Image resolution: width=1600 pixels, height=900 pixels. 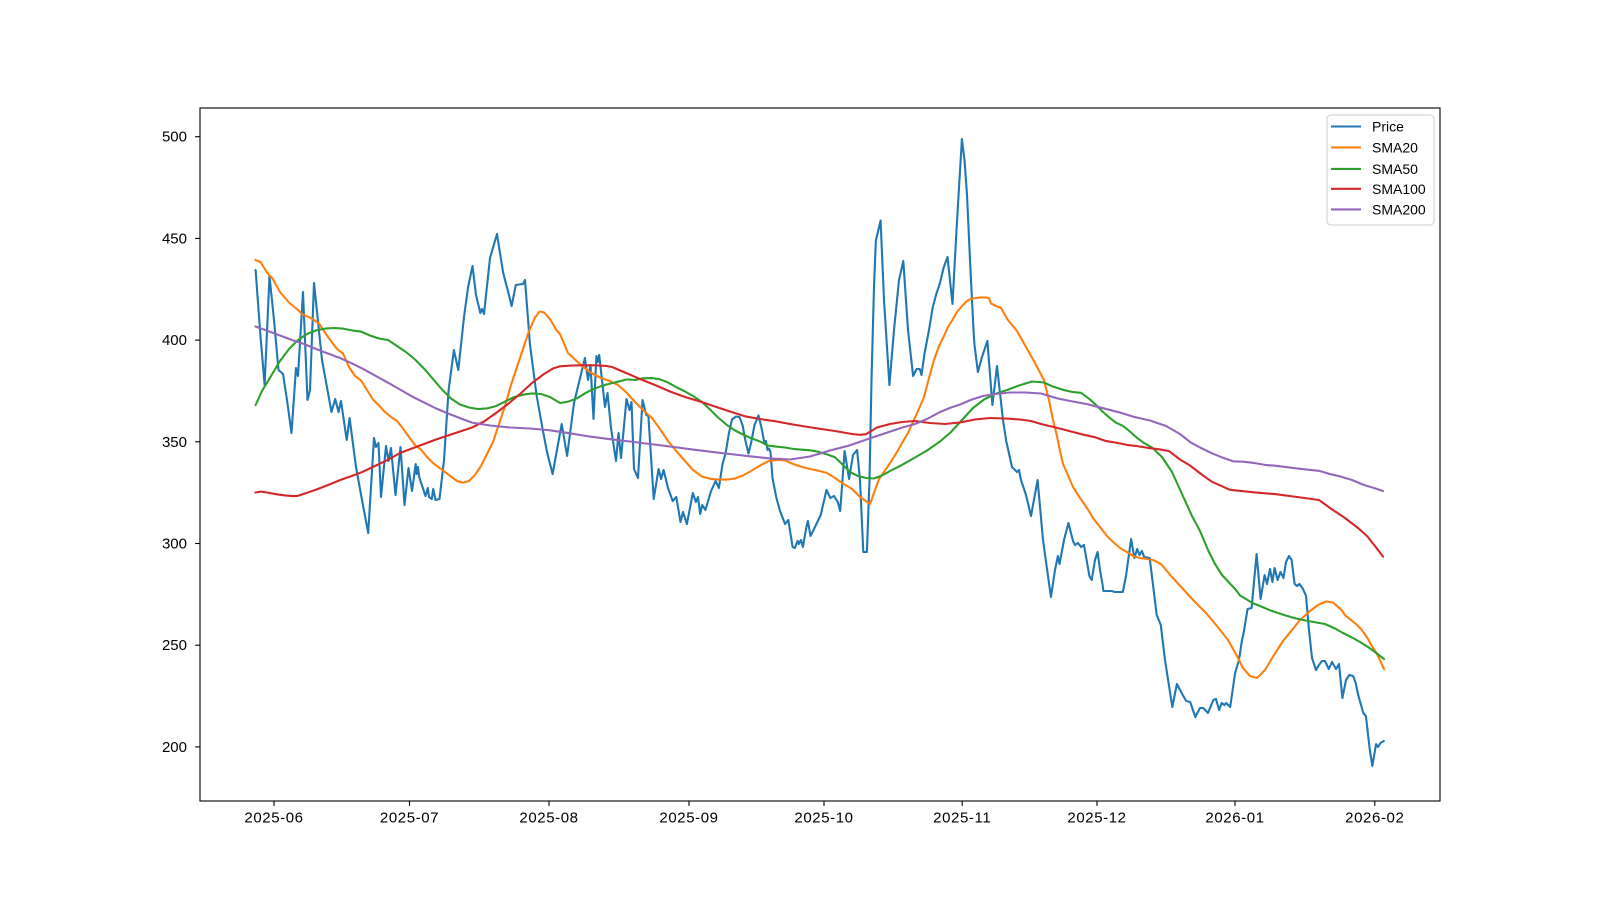 What do you see at coordinates (1388, 127) in the screenshot?
I see `svg-text: Price` at bounding box center [1388, 127].